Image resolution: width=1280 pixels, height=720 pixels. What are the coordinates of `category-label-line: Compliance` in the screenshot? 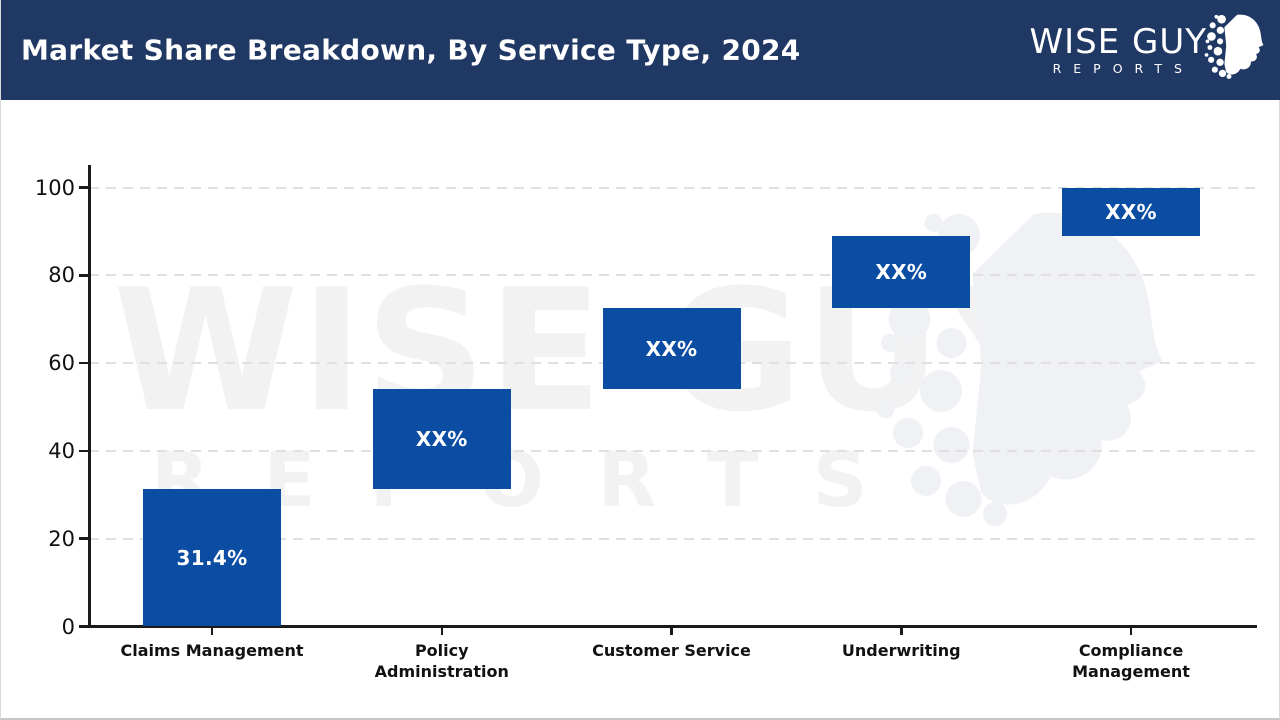 It's located at (1131, 650).